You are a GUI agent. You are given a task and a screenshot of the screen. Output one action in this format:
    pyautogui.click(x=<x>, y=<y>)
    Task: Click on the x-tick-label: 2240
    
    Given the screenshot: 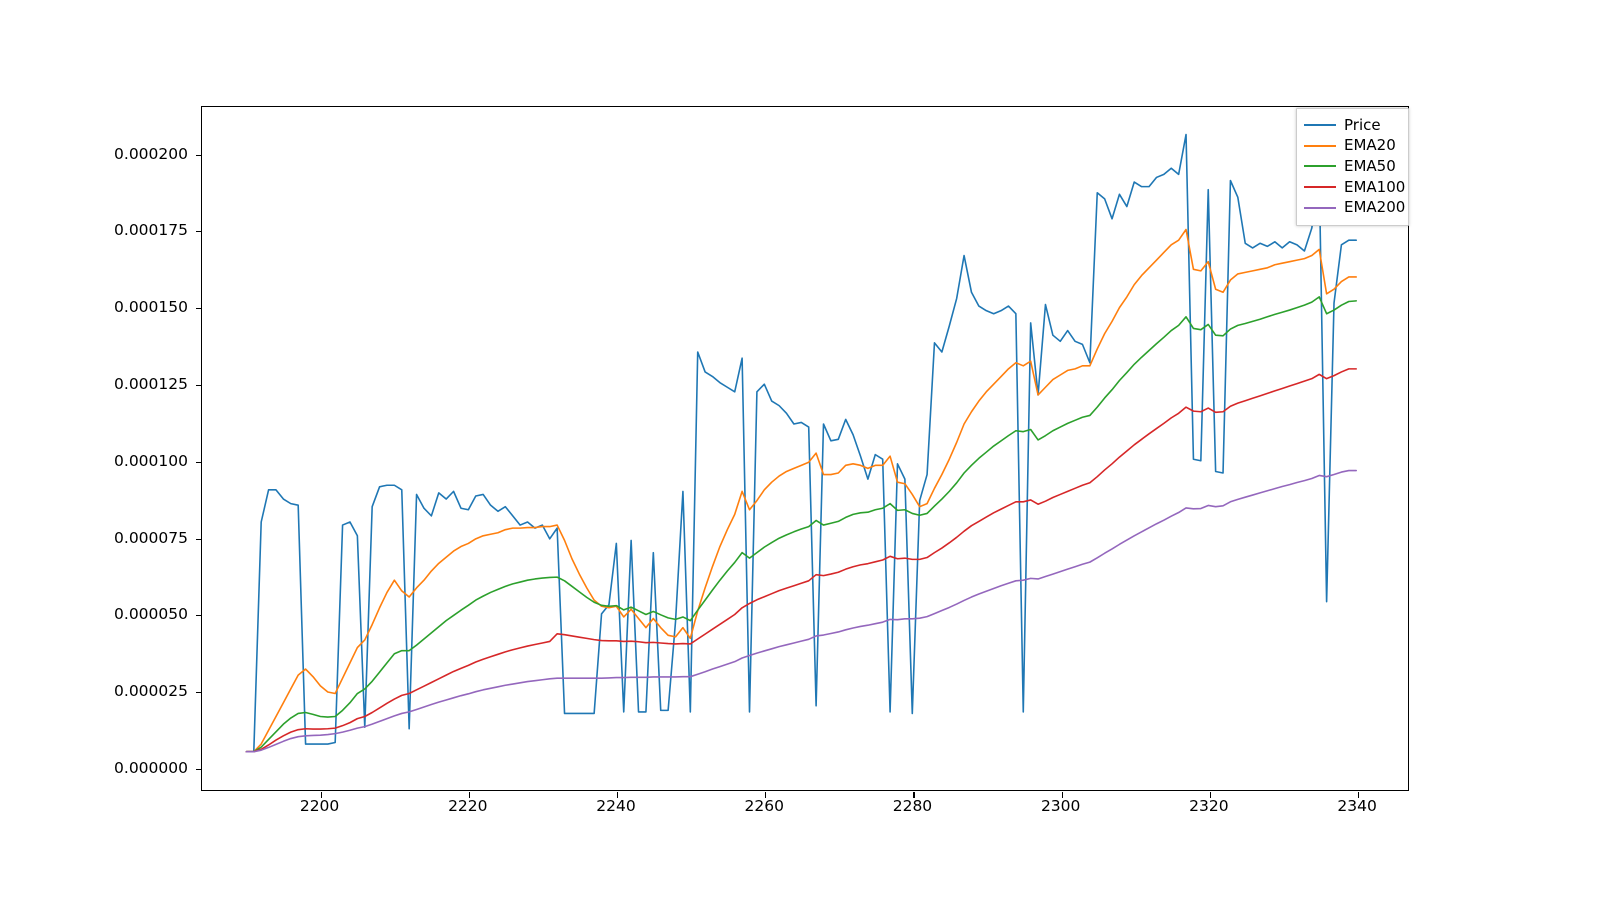 What is the action you would take?
    pyautogui.click(x=616, y=806)
    